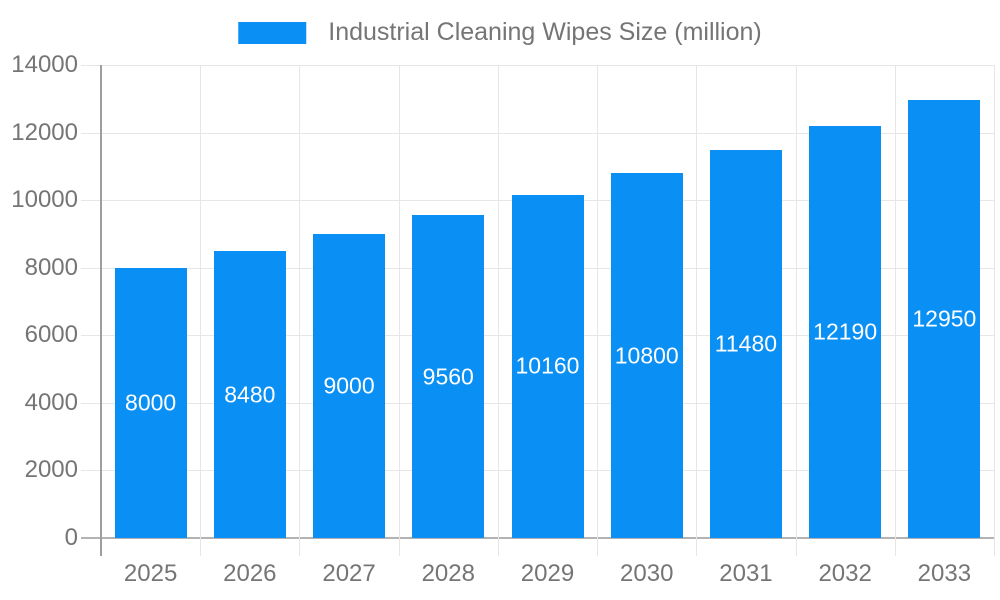 The width and height of the screenshot is (1000, 600). Describe the element at coordinates (647, 573) in the screenshot. I see `x-axis-tick-label: 2030` at that location.